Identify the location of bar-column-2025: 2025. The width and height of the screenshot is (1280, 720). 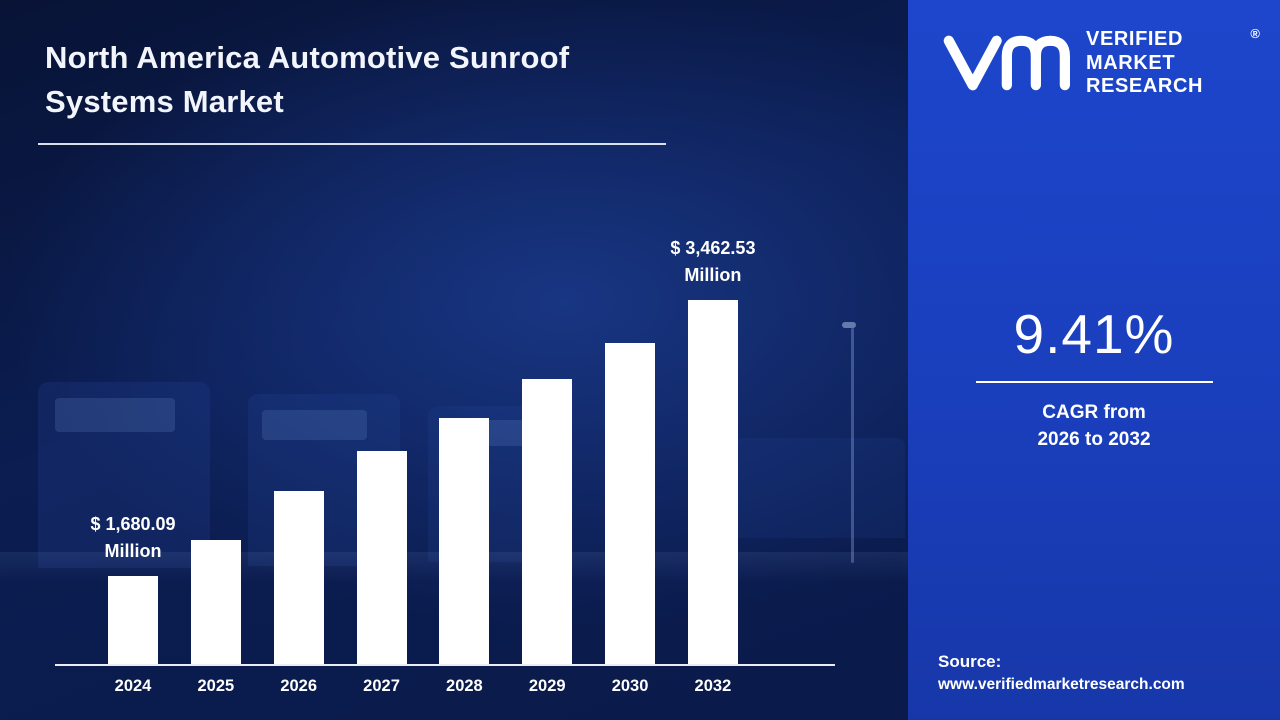
(215, 461).